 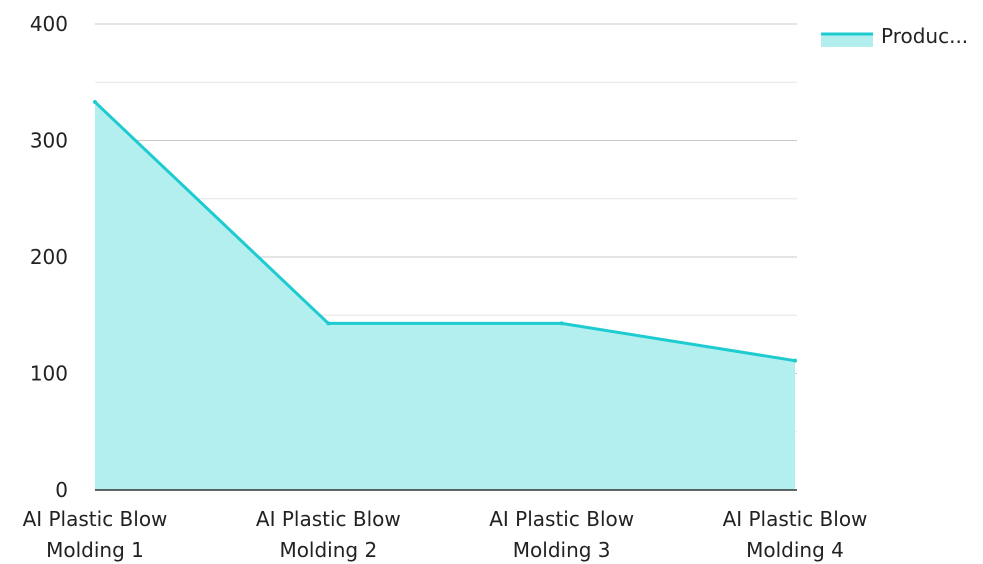 I want to click on y-tick-label: 100, so click(x=49, y=374).